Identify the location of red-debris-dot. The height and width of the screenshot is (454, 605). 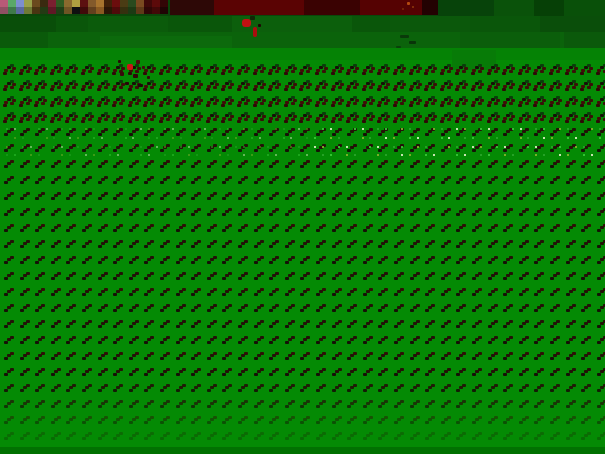
(140, 85).